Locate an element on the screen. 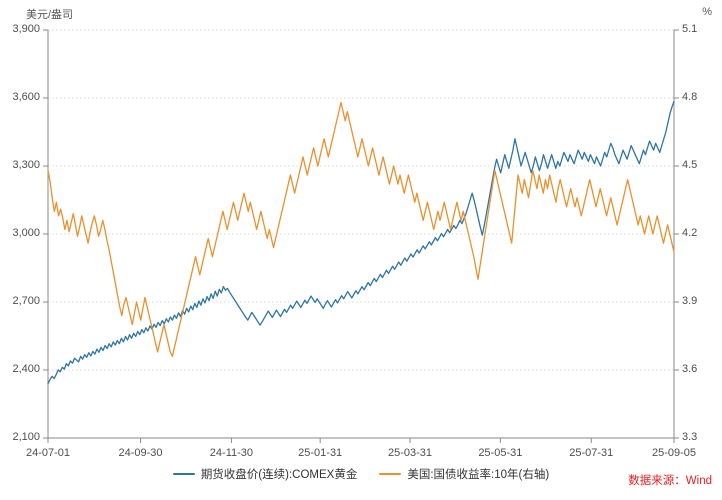 The width and height of the screenshot is (722, 500). left-axis-unit-label: 美元/盎司 is located at coordinates (50, 15).